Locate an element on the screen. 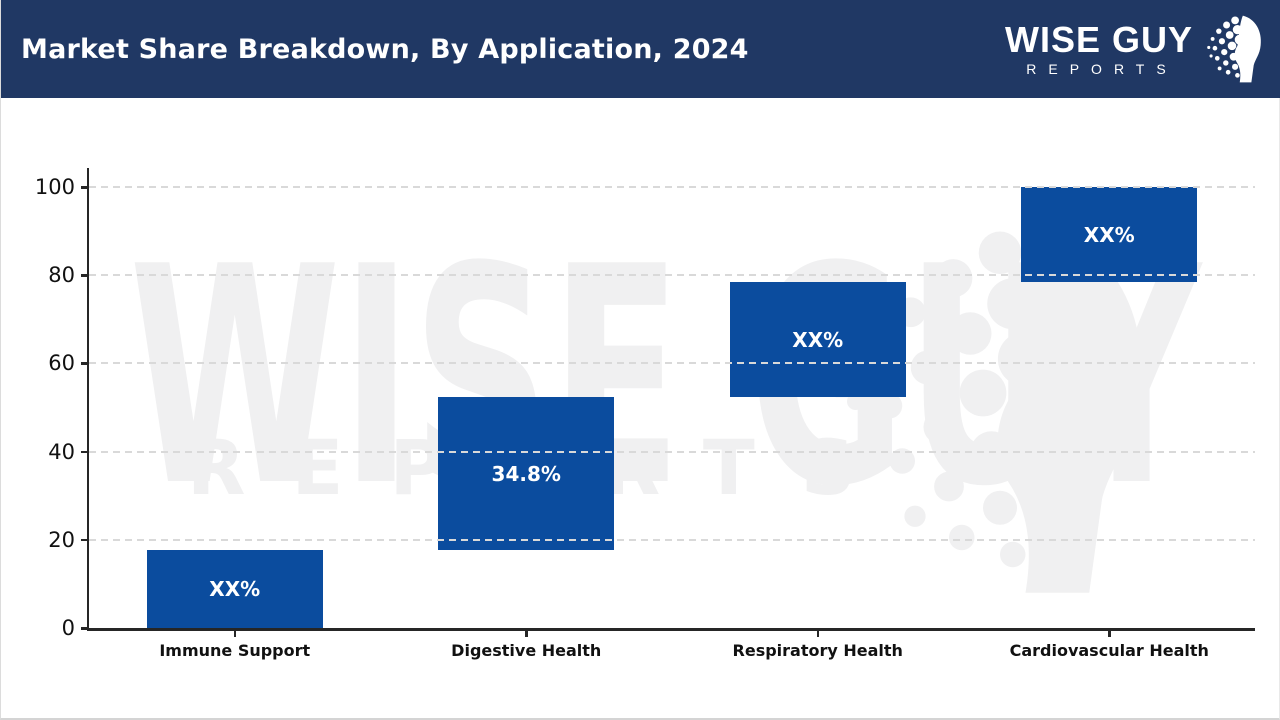 This screenshot has height=720, width=1280. x-axis-label: Respiratory Health is located at coordinates (817, 650).